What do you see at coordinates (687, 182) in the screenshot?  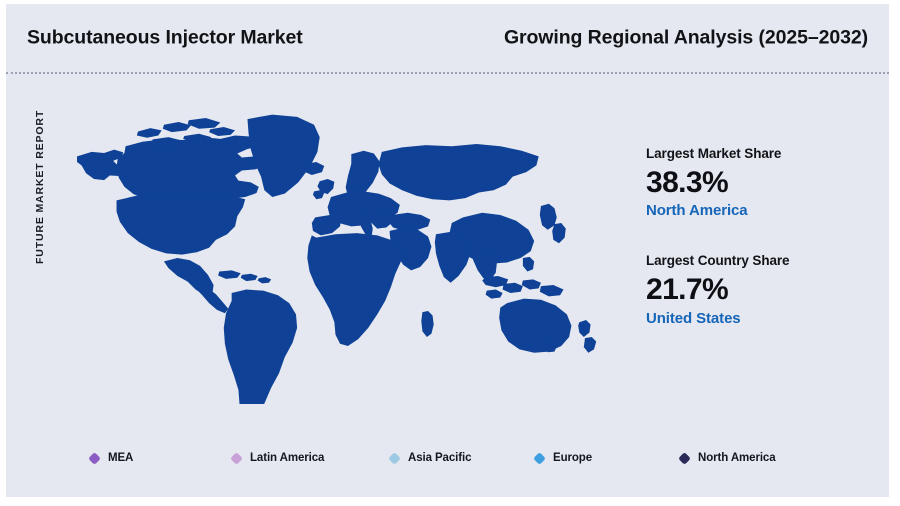 I see `stat-value: 38.3%` at bounding box center [687, 182].